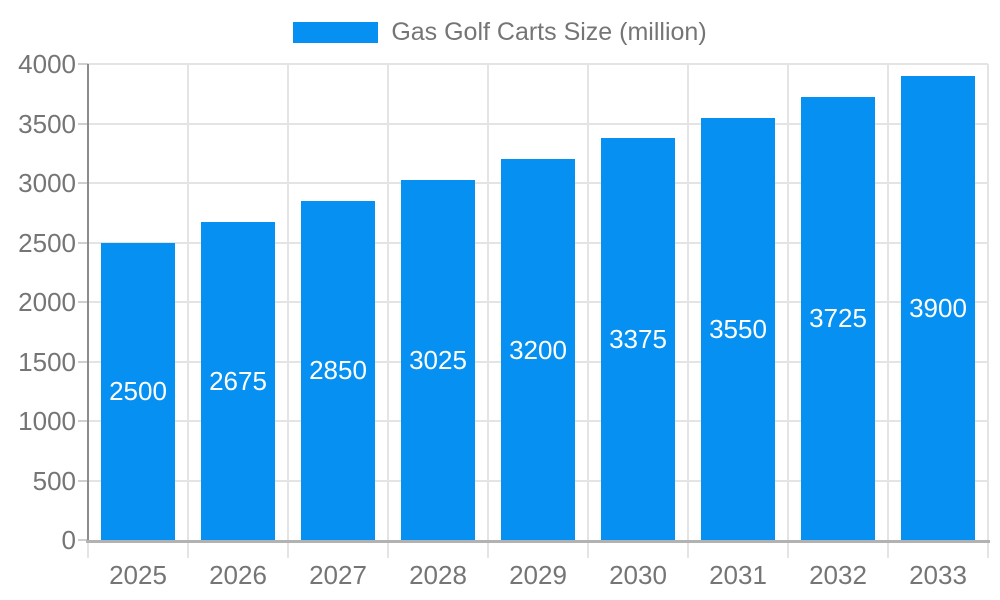 The image size is (1000, 600). What do you see at coordinates (638, 575) in the screenshot?
I see `x-axis-label: 2030` at bounding box center [638, 575].